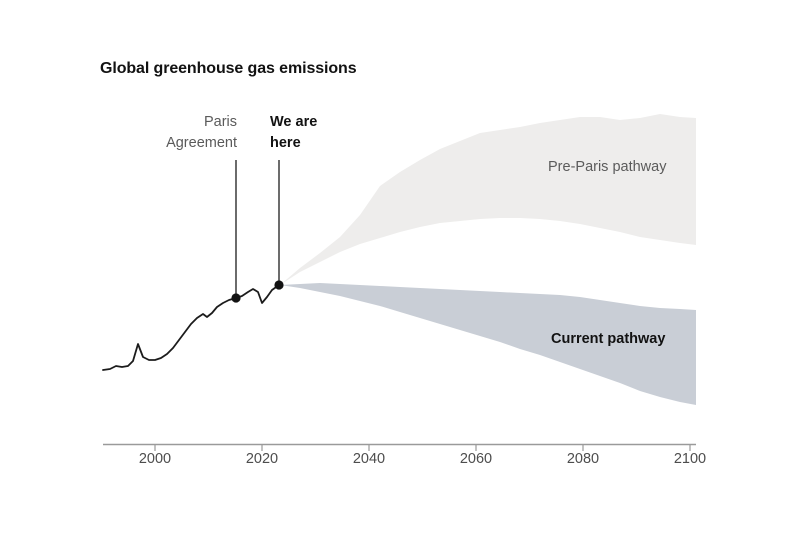  Describe the element at coordinates (262, 459) in the screenshot. I see `x-tick-label-2020: 2020` at that location.